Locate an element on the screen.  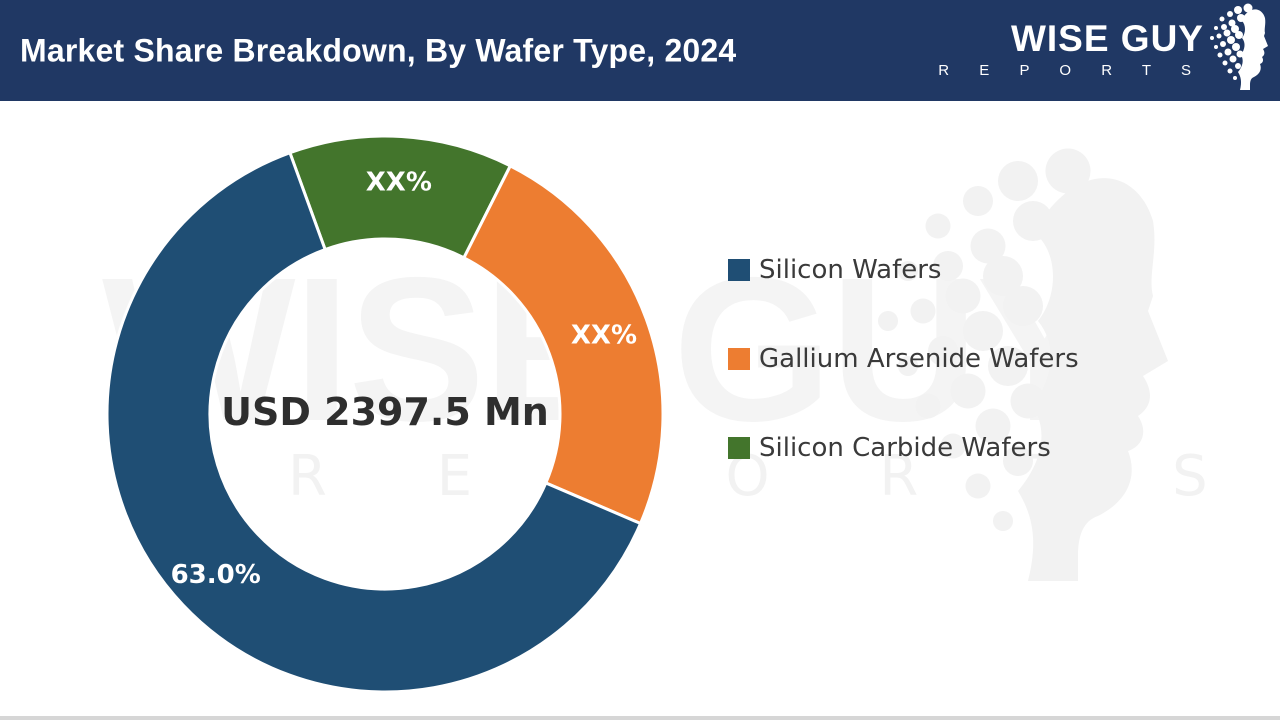
chart-center-value: USD 2397.5 Mn is located at coordinates (385, 412).